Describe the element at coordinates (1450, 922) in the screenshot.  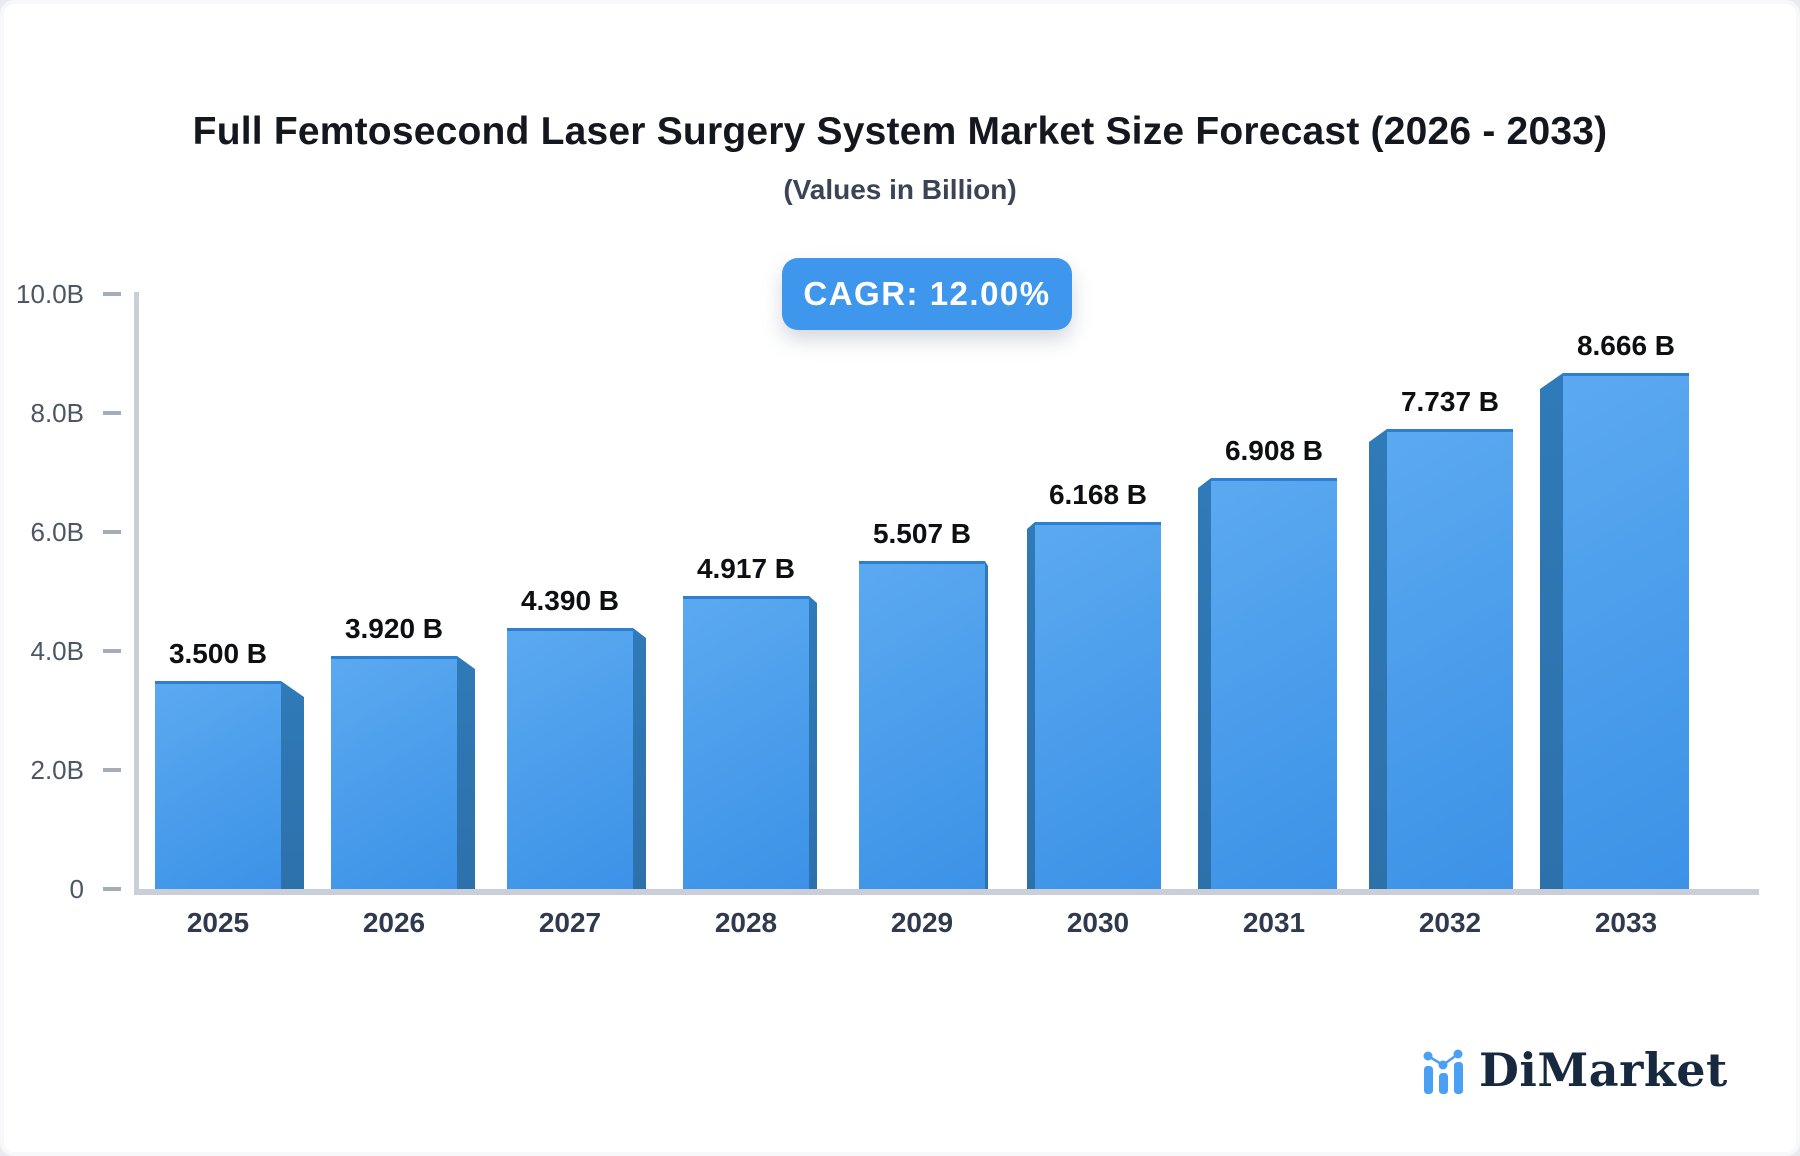
I see `x-axis-label: 2032` at that location.